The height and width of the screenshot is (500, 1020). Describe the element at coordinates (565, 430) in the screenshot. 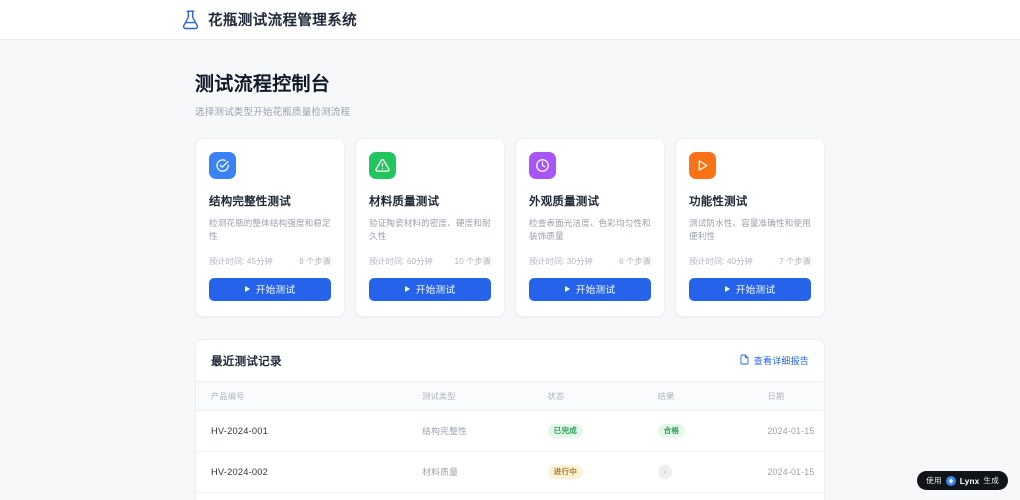

I see `status-badge: 已完成` at that location.